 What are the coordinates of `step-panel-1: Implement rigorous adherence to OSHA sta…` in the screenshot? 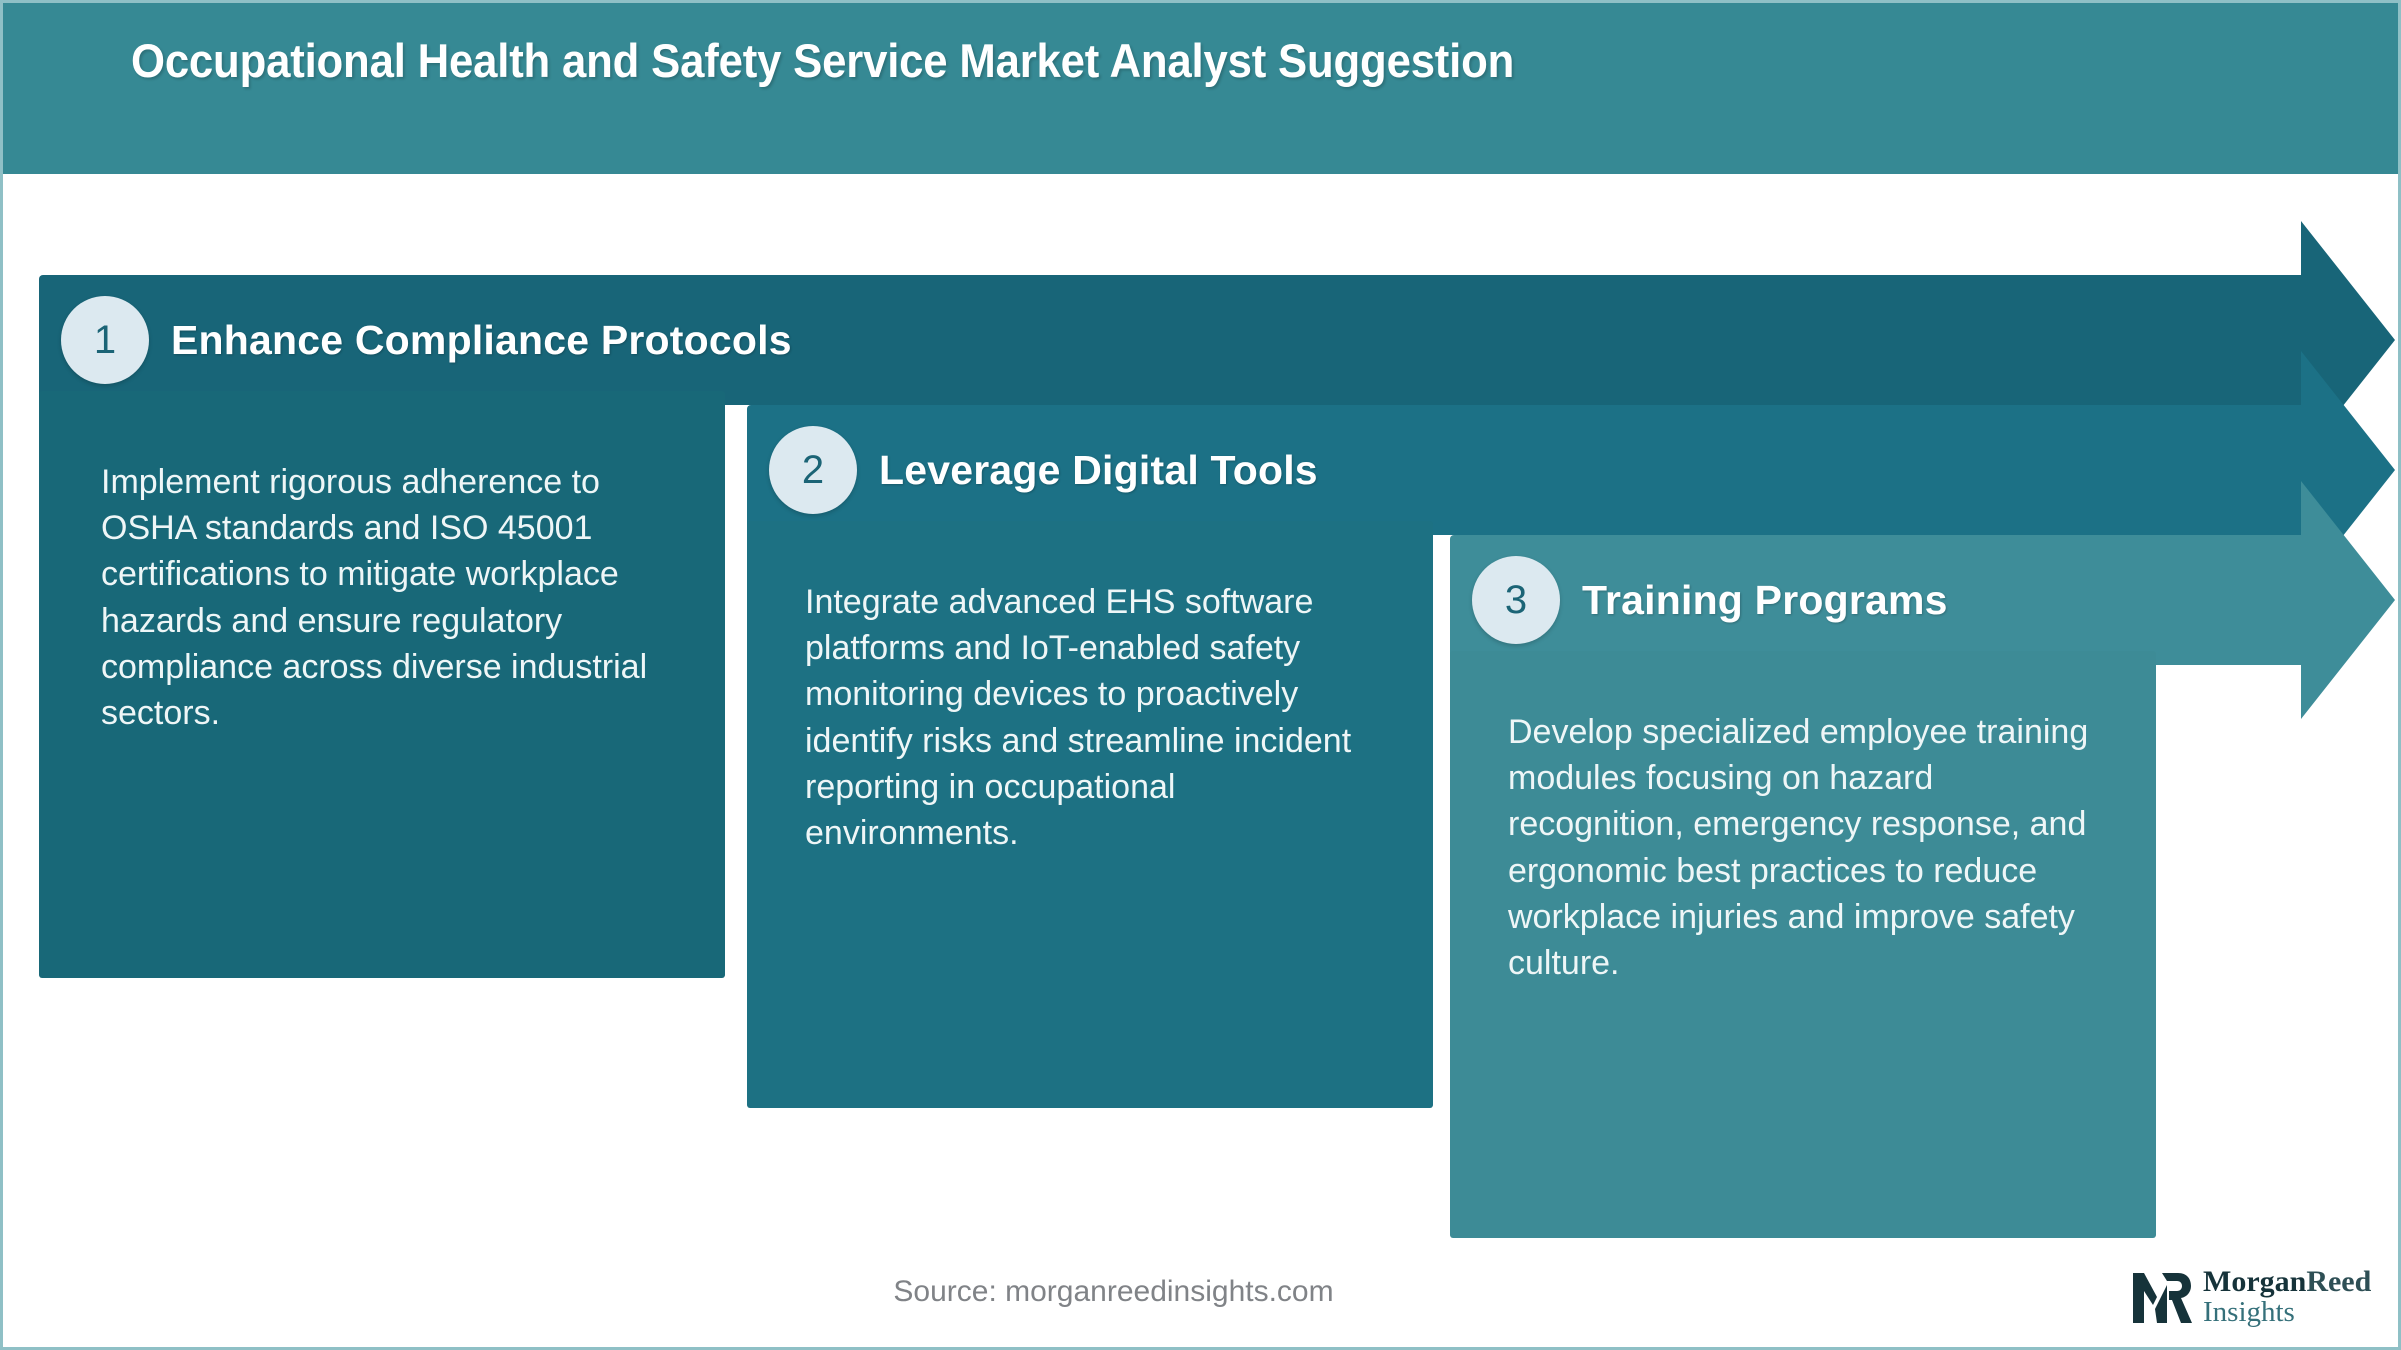 It's located at (382, 684).